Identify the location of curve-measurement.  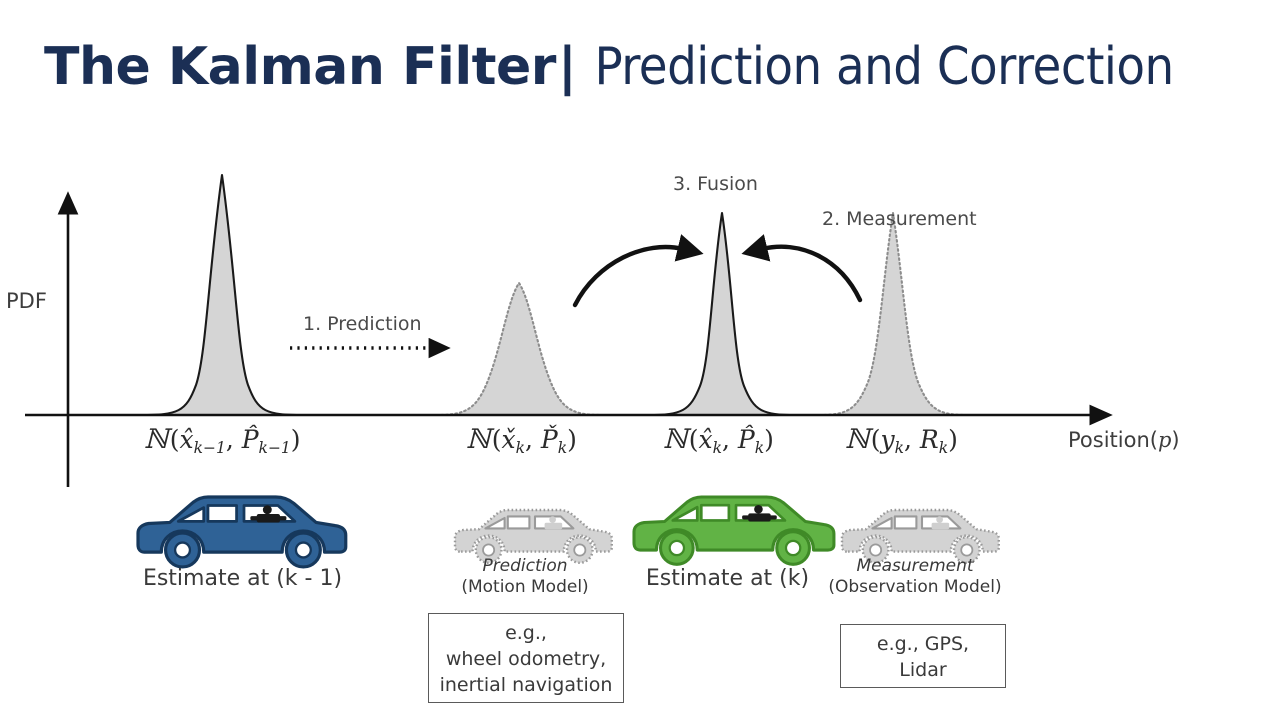
(893, 314).